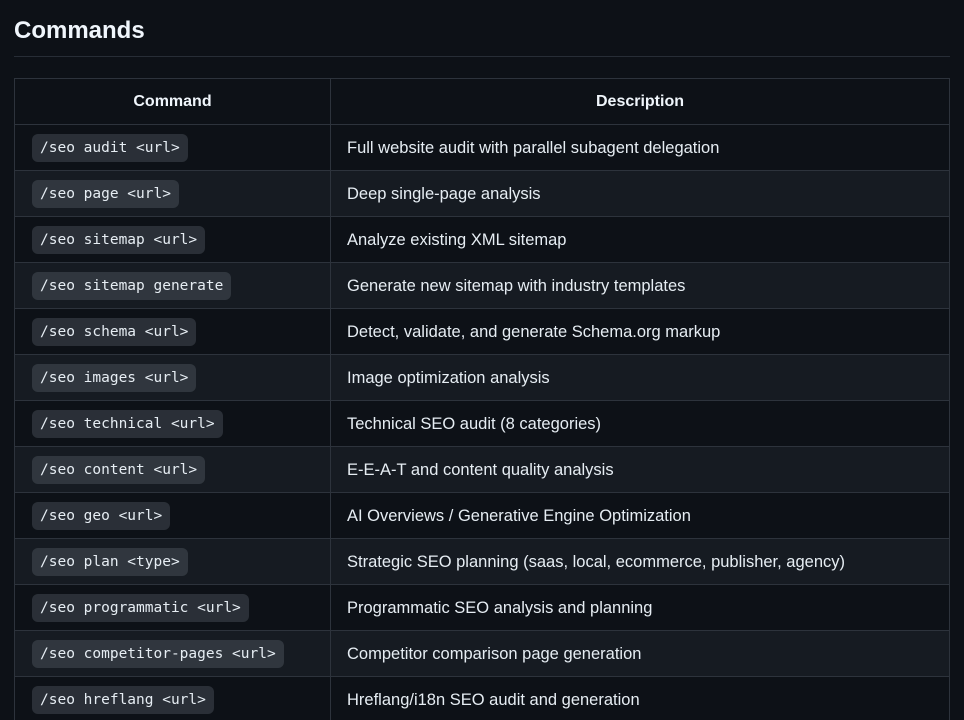  Describe the element at coordinates (640, 653) in the screenshot. I see `description-cell: Competitor comparison page generation` at that location.